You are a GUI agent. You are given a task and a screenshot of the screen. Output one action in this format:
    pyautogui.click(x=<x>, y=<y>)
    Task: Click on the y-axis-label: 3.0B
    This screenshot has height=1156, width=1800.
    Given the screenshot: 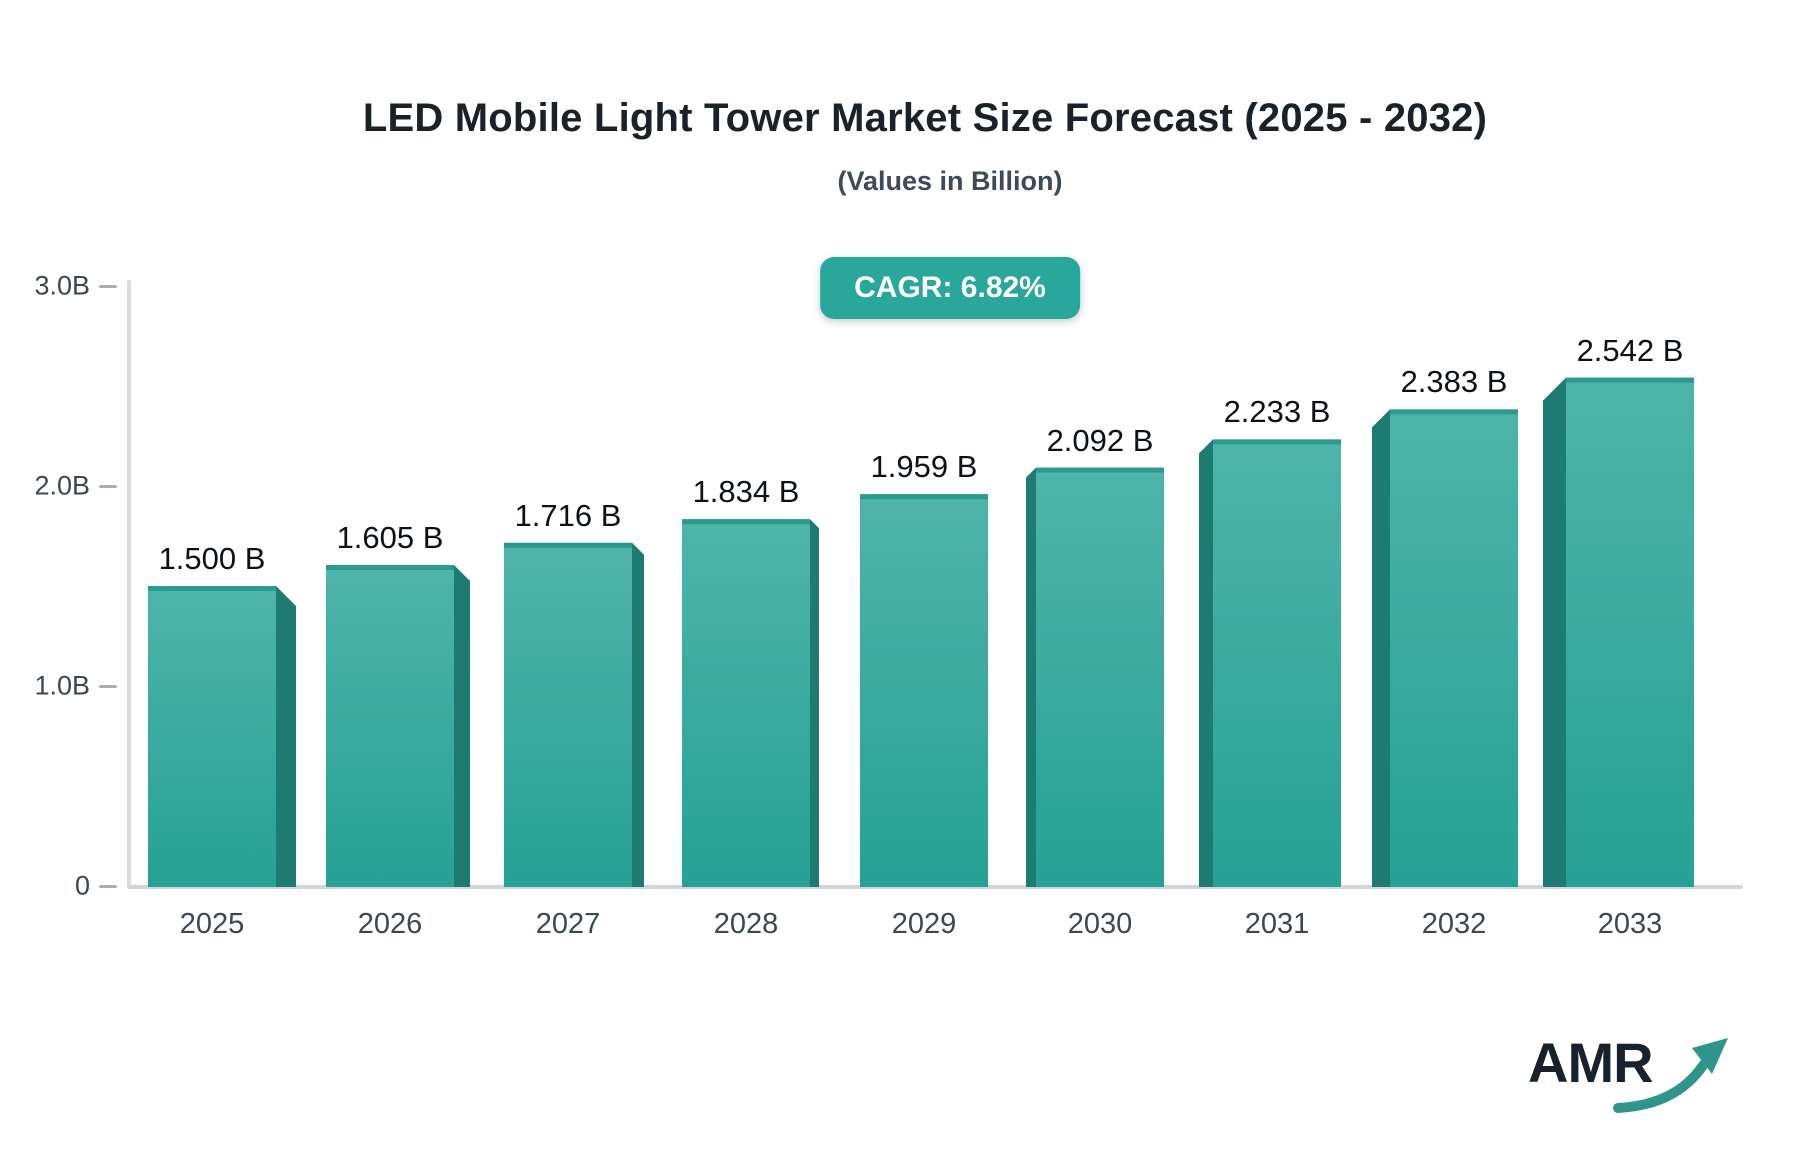 What is the action you would take?
    pyautogui.click(x=62, y=285)
    